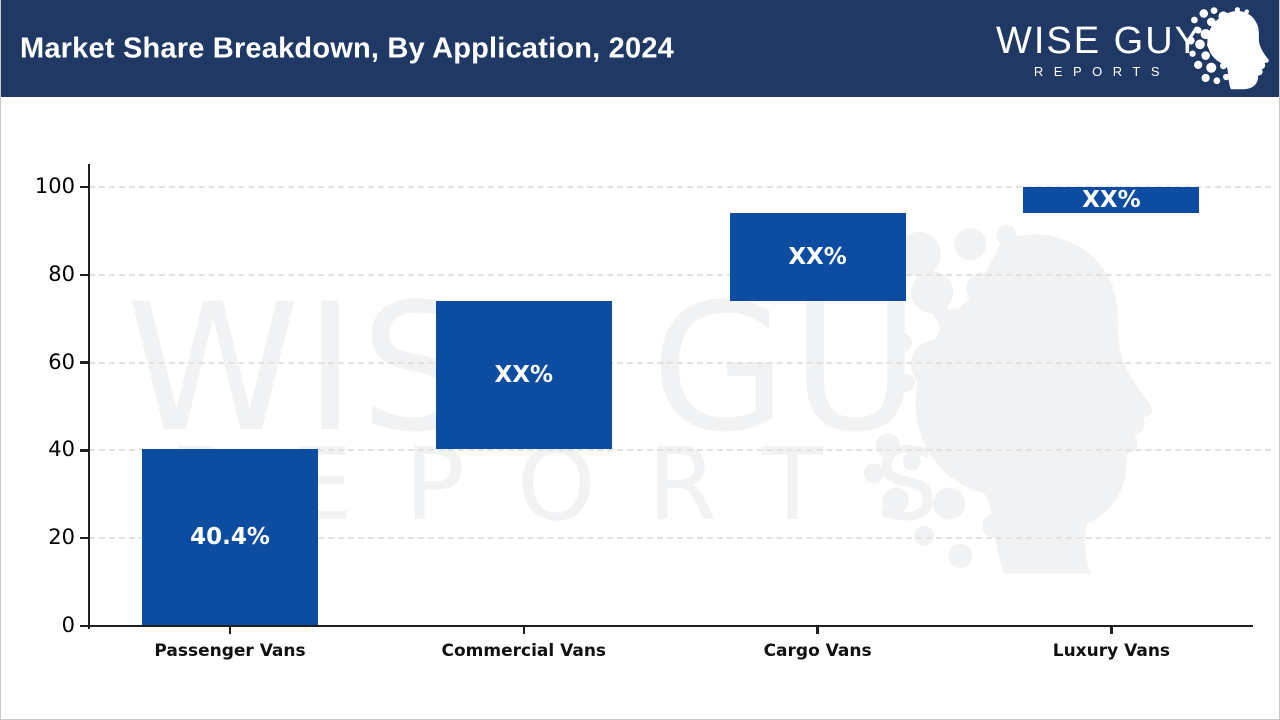  I want to click on bar-commercial-vans, so click(523, 375).